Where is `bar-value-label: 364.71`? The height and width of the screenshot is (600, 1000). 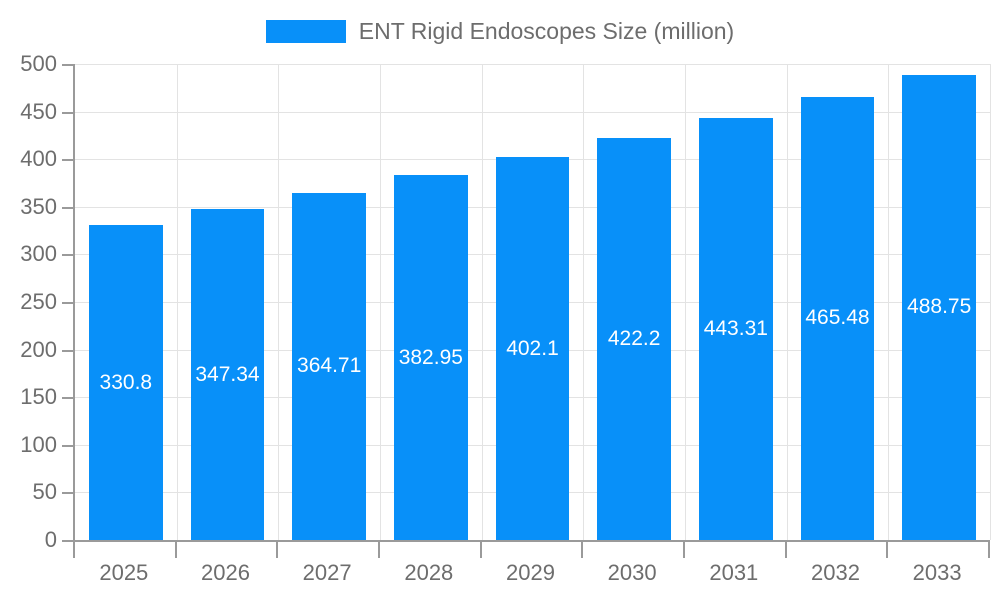
bar-value-label: 364.71 is located at coordinates (329, 366).